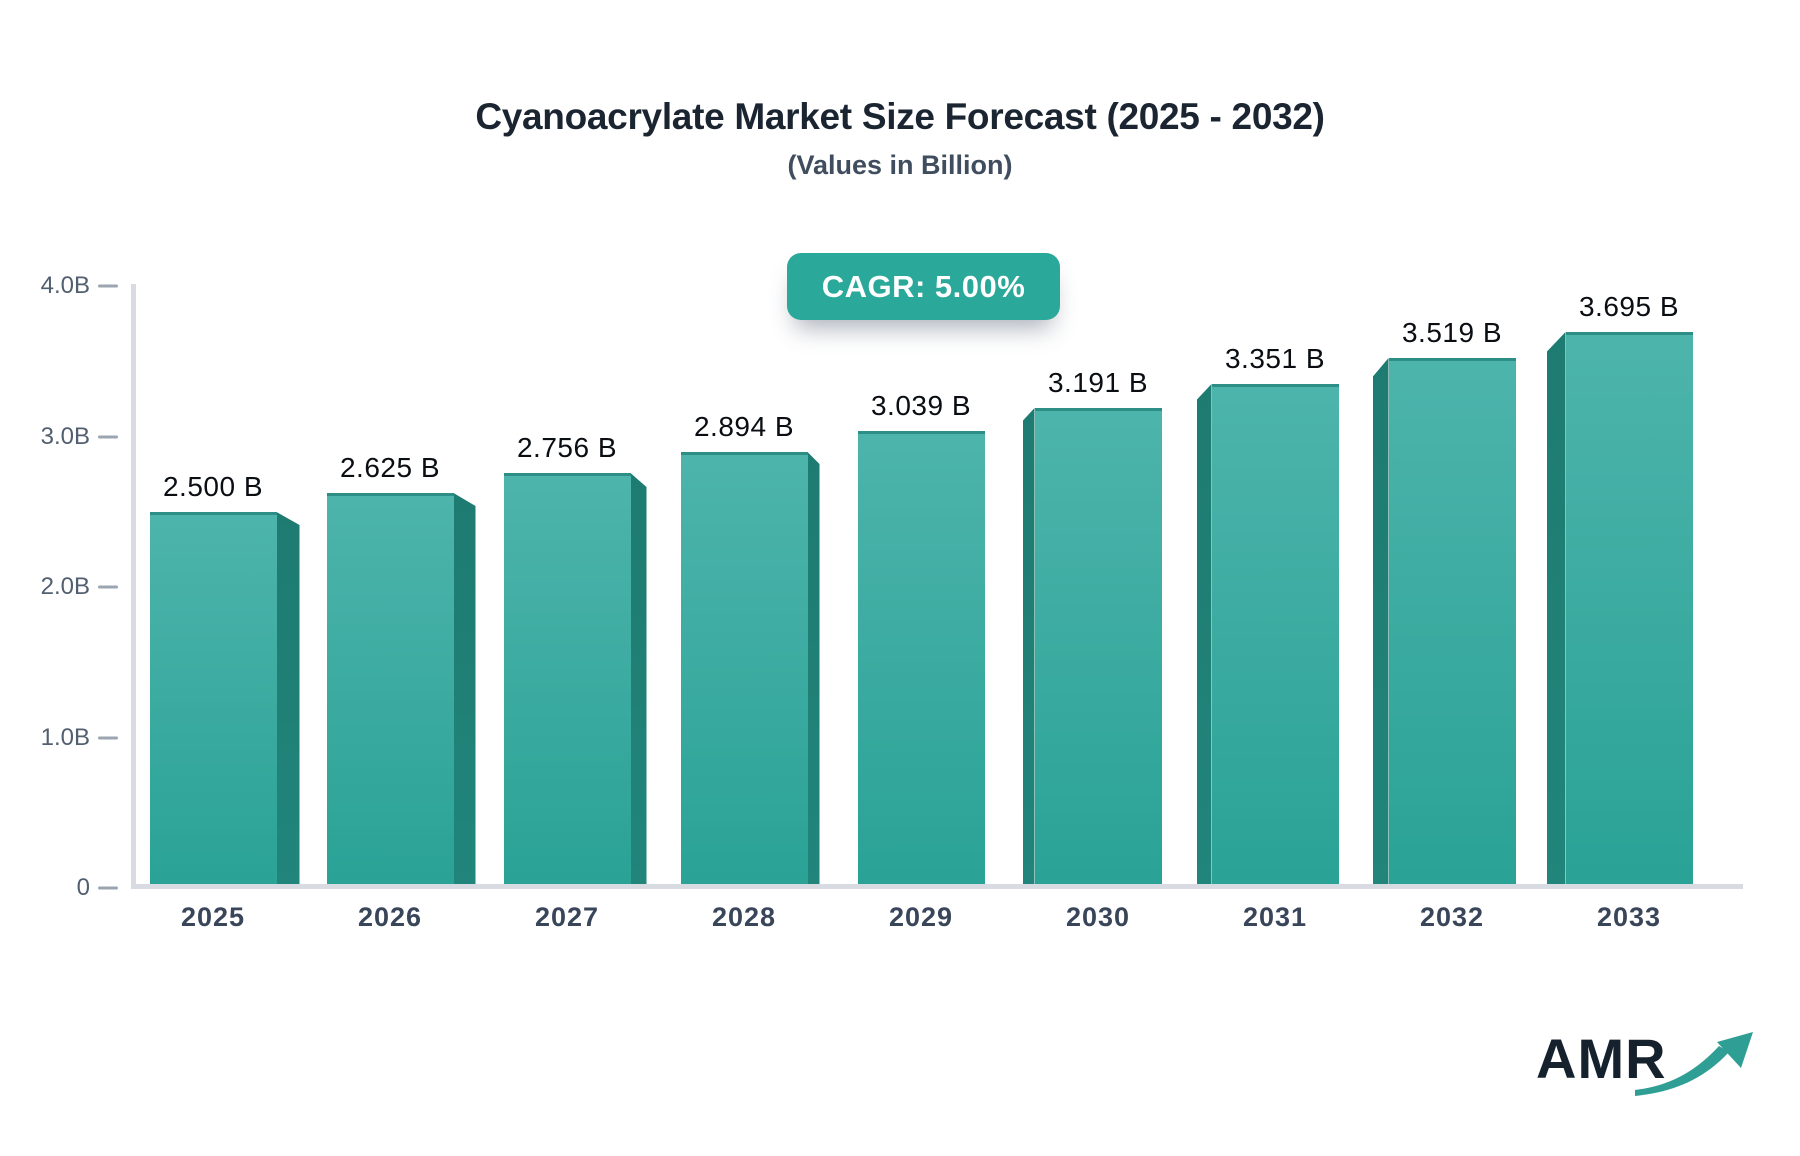 The width and height of the screenshot is (1800, 1156). What do you see at coordinates (937, 886) in the screenshot?
I see `x-axis-baseline` at bounding box center [937, 886].